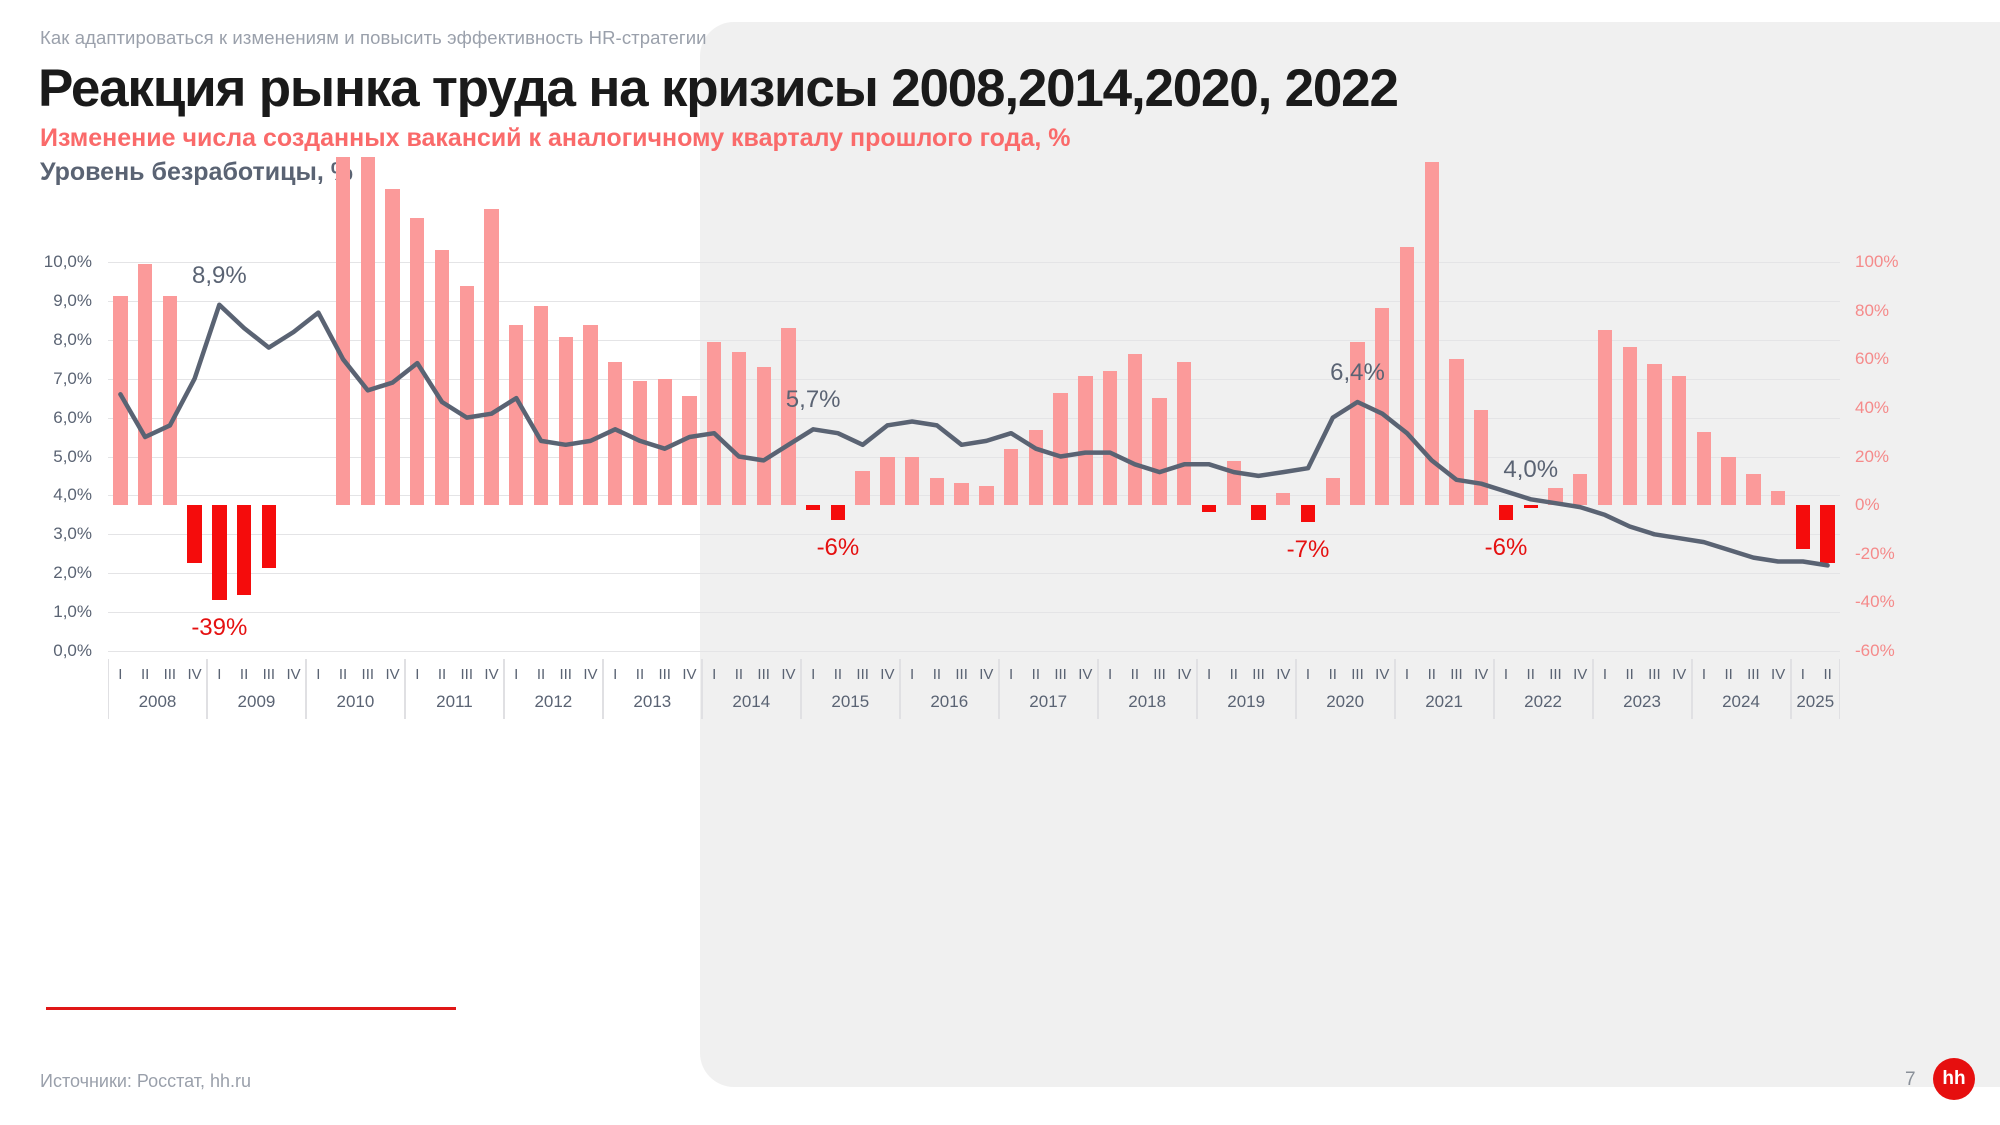 This screenshot has width=2000, height=1125. What do you see at coordinates (652, 701) in the screenshot?
I see `x-axis-year-label: 2013` at bounding box center [652, 701].